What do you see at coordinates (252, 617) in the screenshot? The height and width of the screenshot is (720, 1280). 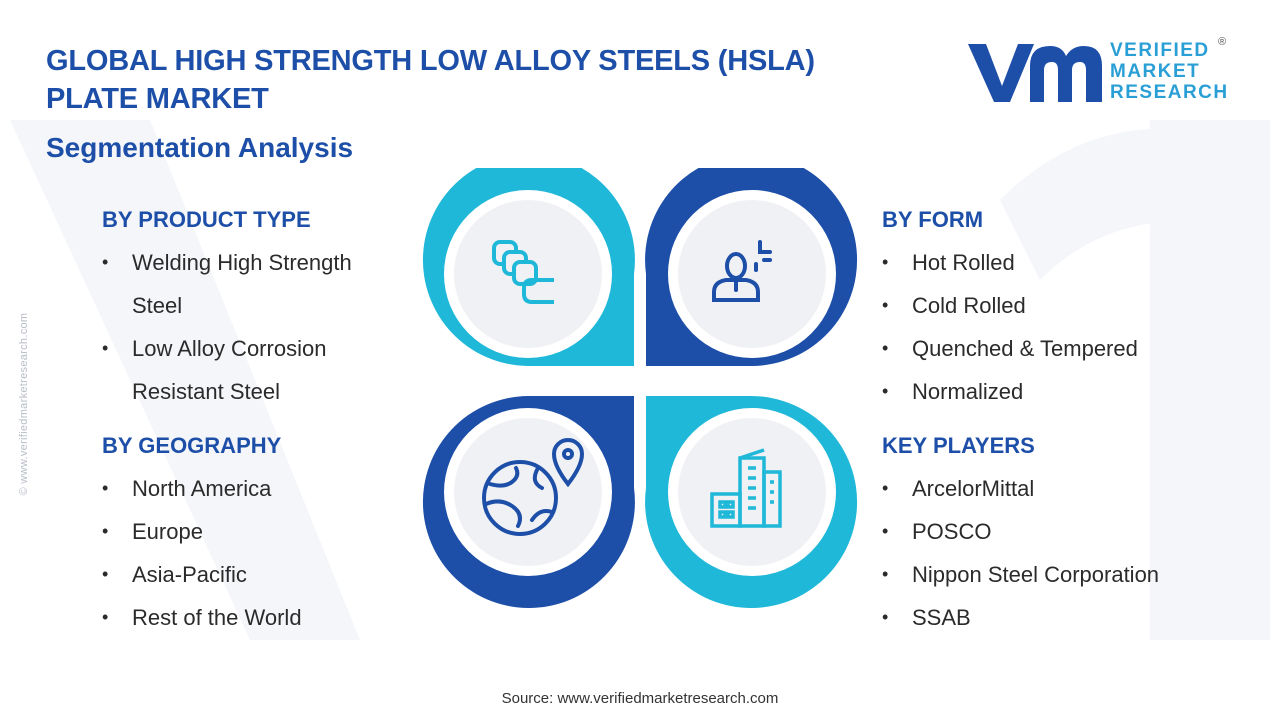 I see `list-item: Rest of the World` at bounding box center [252, 617].